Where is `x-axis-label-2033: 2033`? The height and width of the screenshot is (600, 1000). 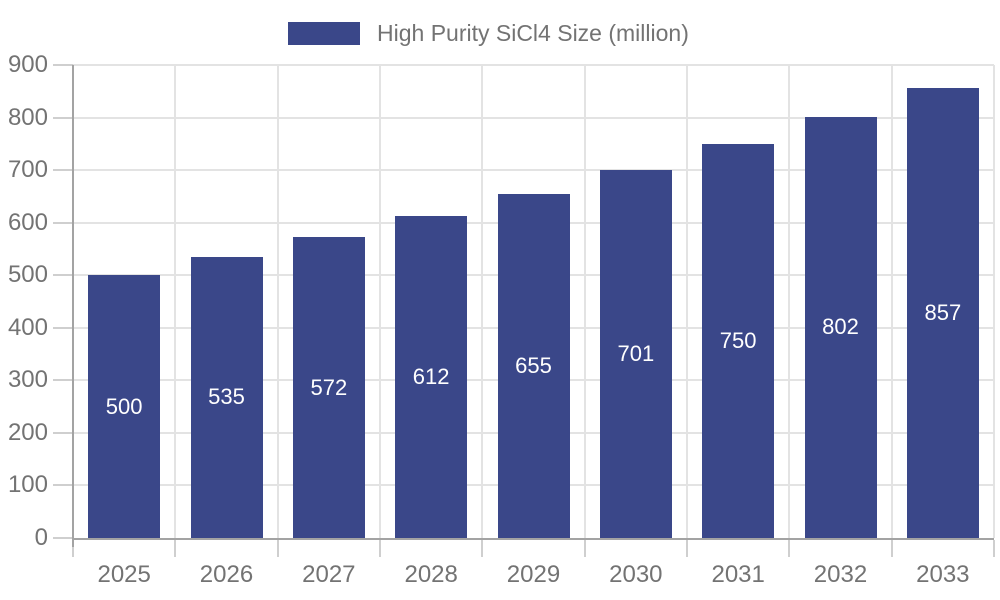
x-axis-label-2033: 2033 is located at coordinates (943, 574).